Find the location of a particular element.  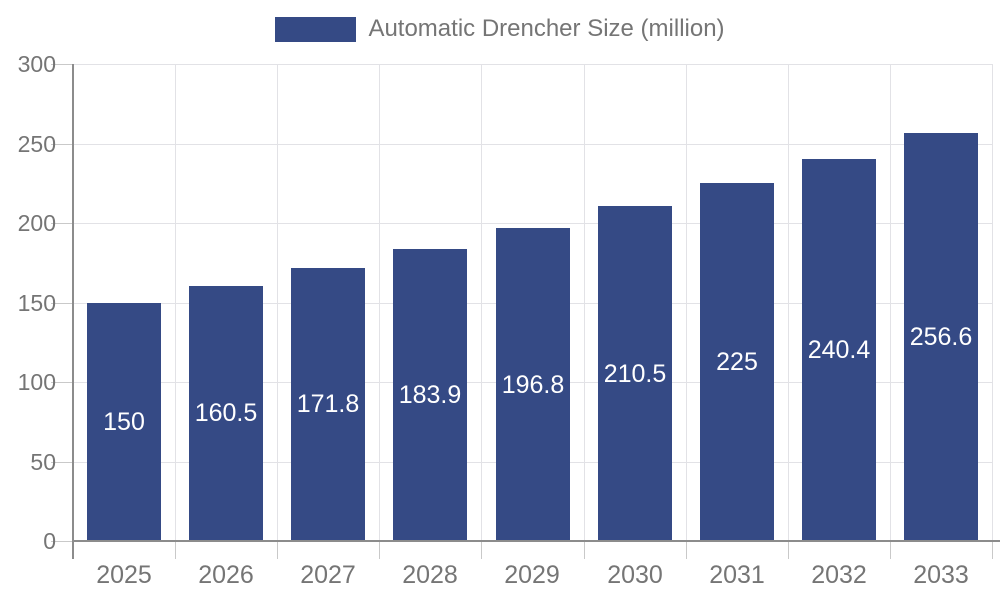

bar-2030 is located at coordinates (635, 373).